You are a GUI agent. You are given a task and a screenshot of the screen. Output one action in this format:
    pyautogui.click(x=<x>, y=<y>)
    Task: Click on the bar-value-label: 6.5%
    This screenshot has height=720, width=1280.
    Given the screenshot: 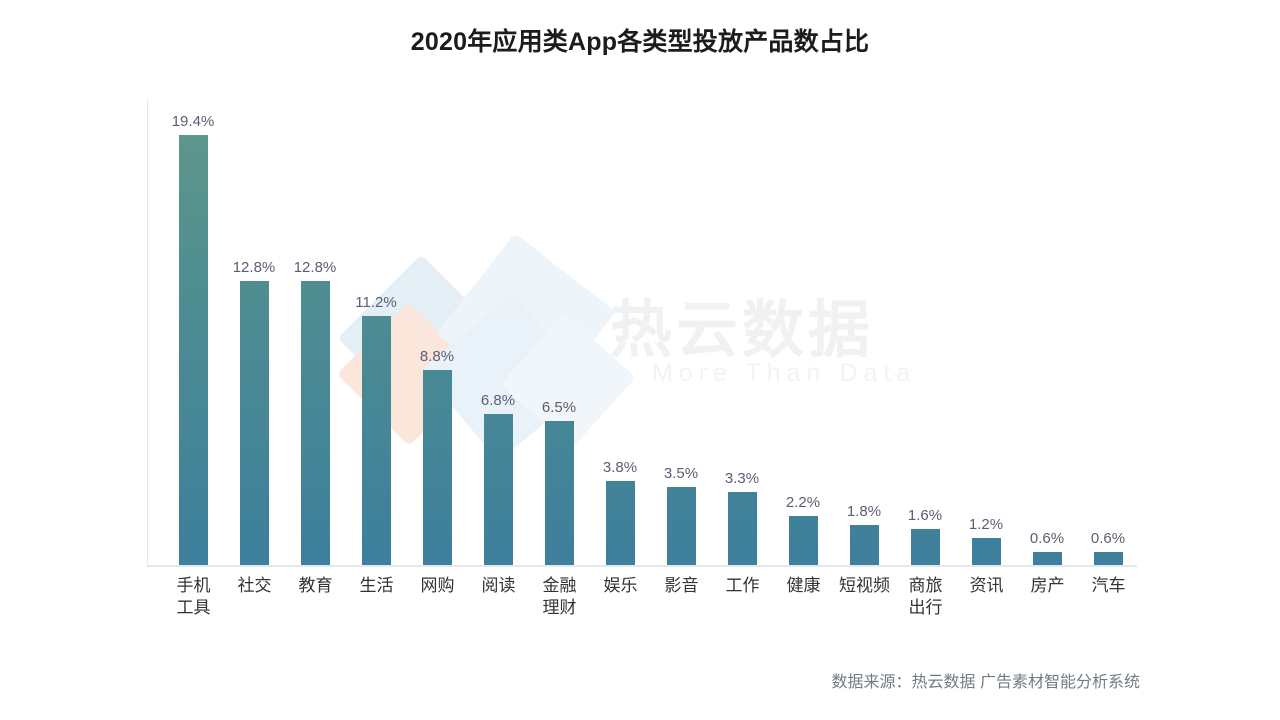 What is the action you would take?
    pyautogui.click(x=559, y=407)
    